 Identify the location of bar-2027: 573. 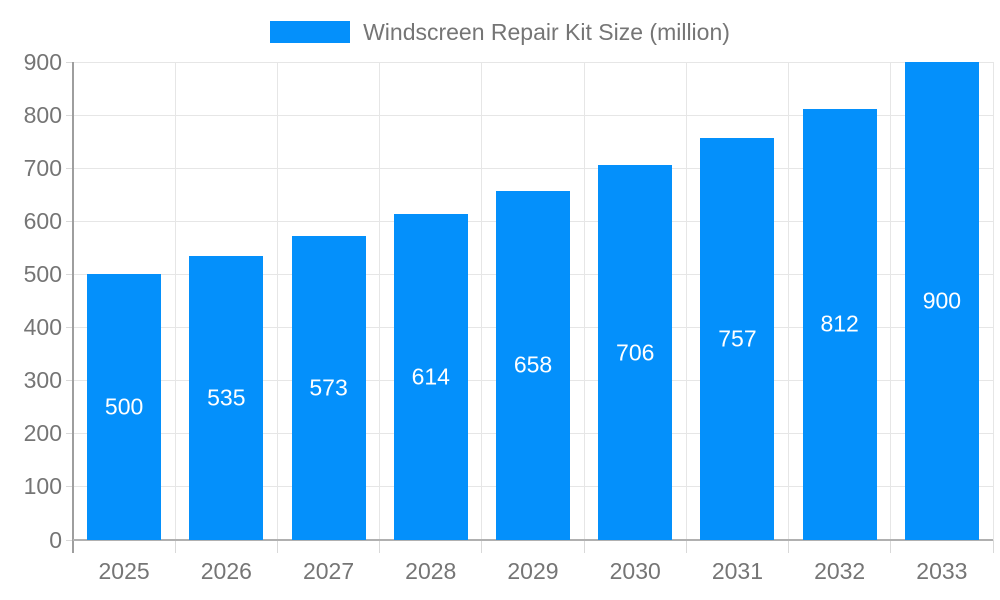
(328, 387).